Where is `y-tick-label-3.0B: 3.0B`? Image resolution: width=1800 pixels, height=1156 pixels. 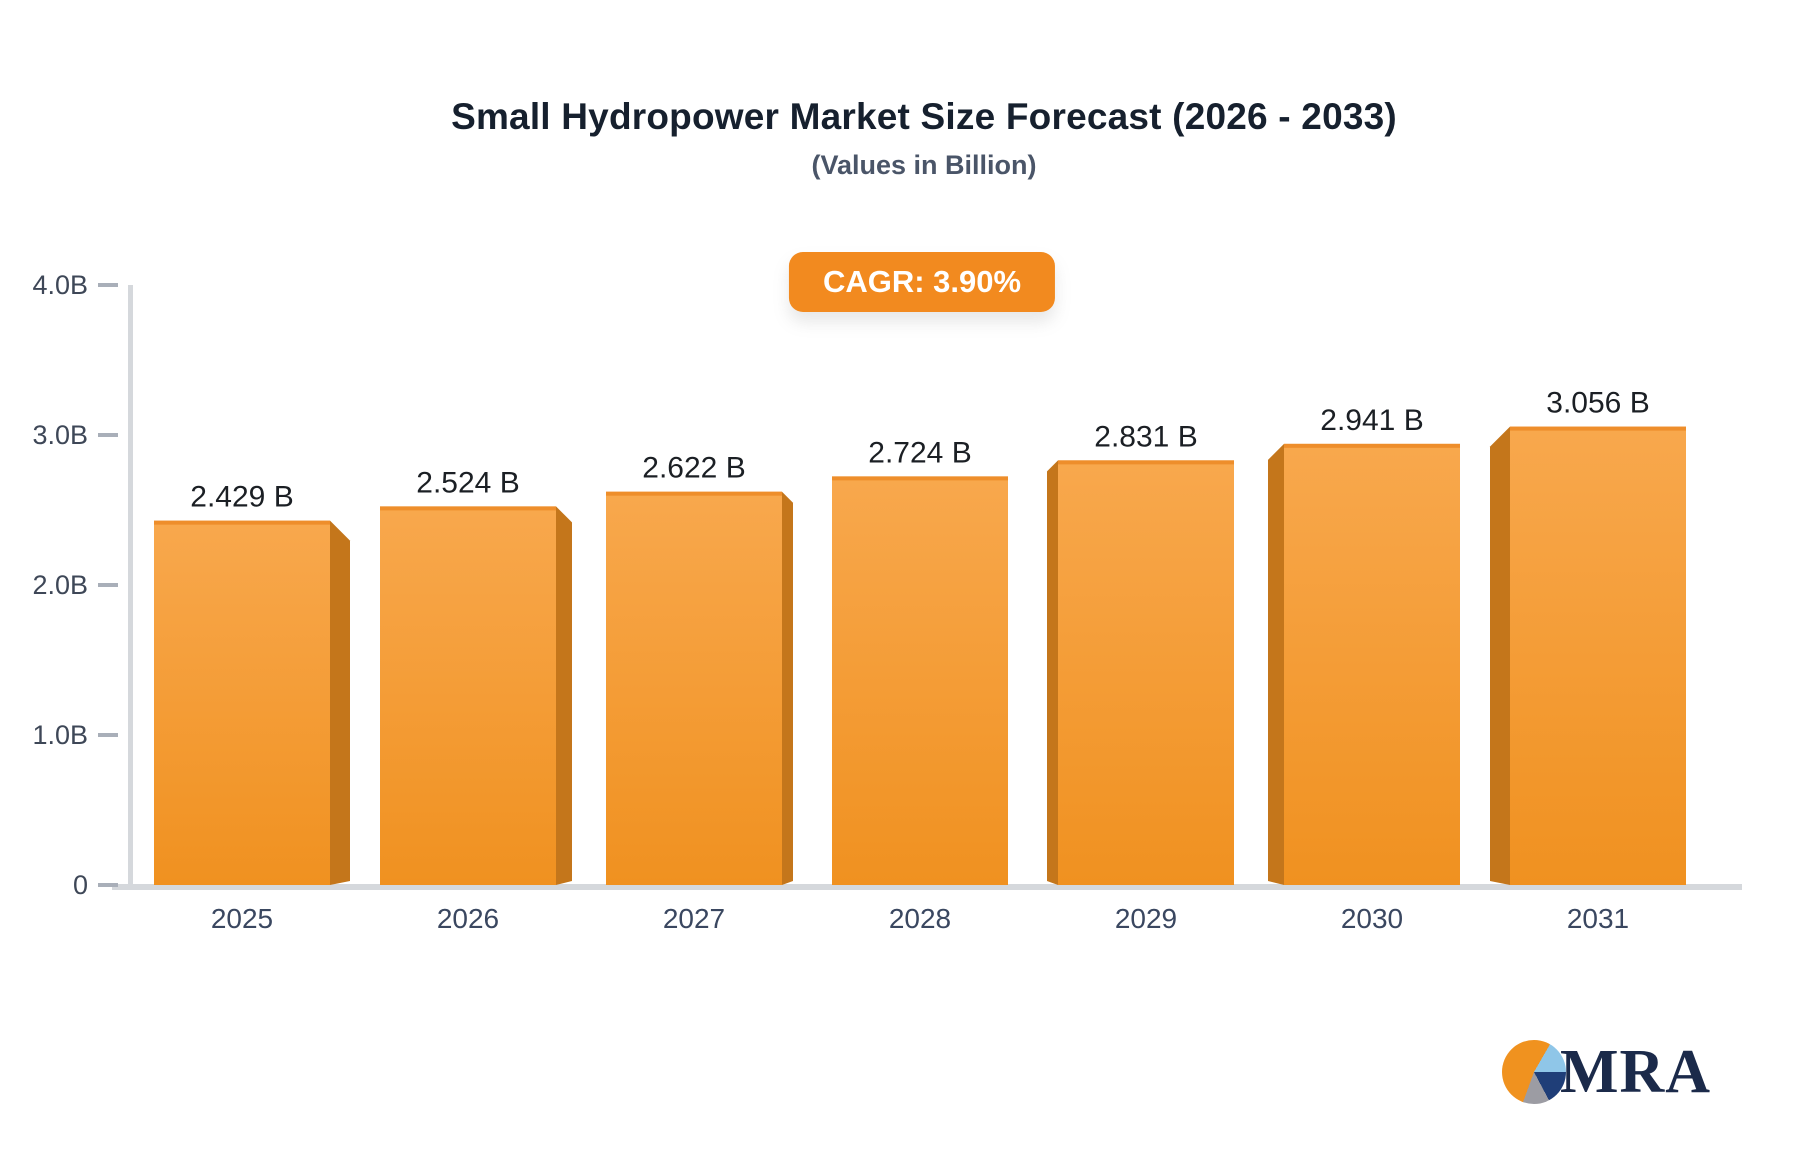 y-tick-label-3.0B: 3.0B is located at coordinates (60, 435).